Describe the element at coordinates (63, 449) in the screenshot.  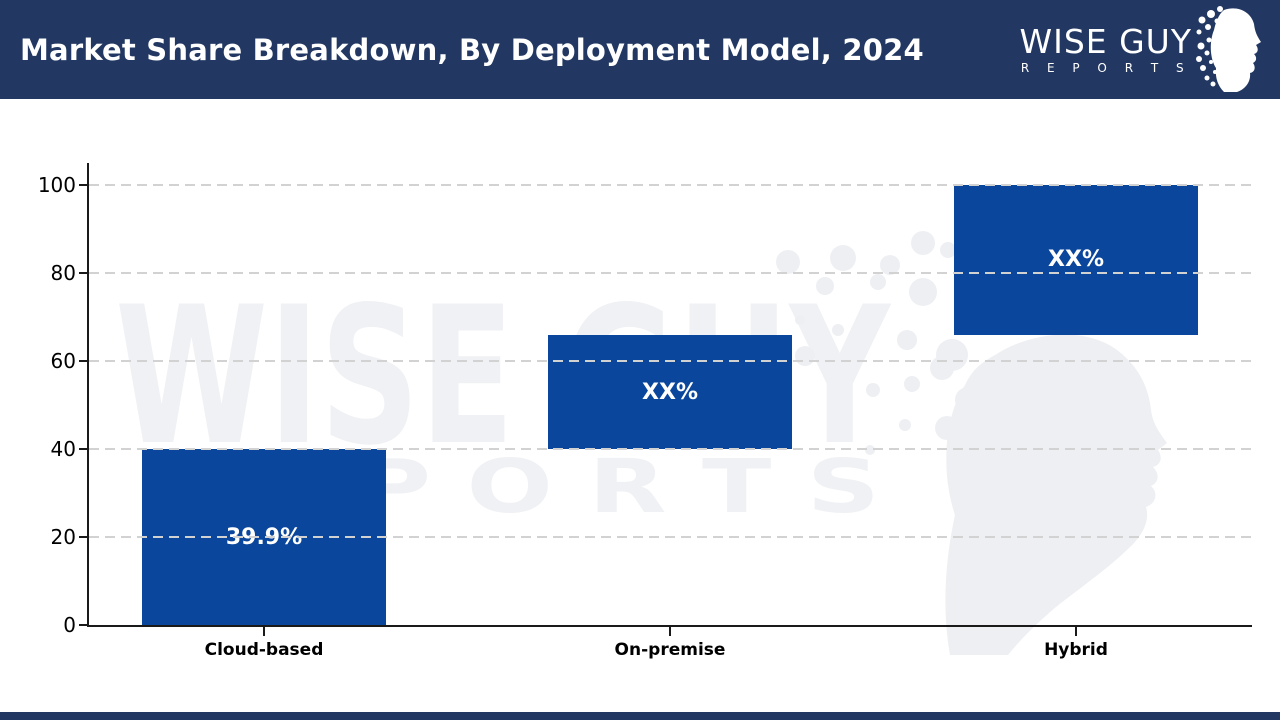
I see `y-tick-label-40: 40` at that location.